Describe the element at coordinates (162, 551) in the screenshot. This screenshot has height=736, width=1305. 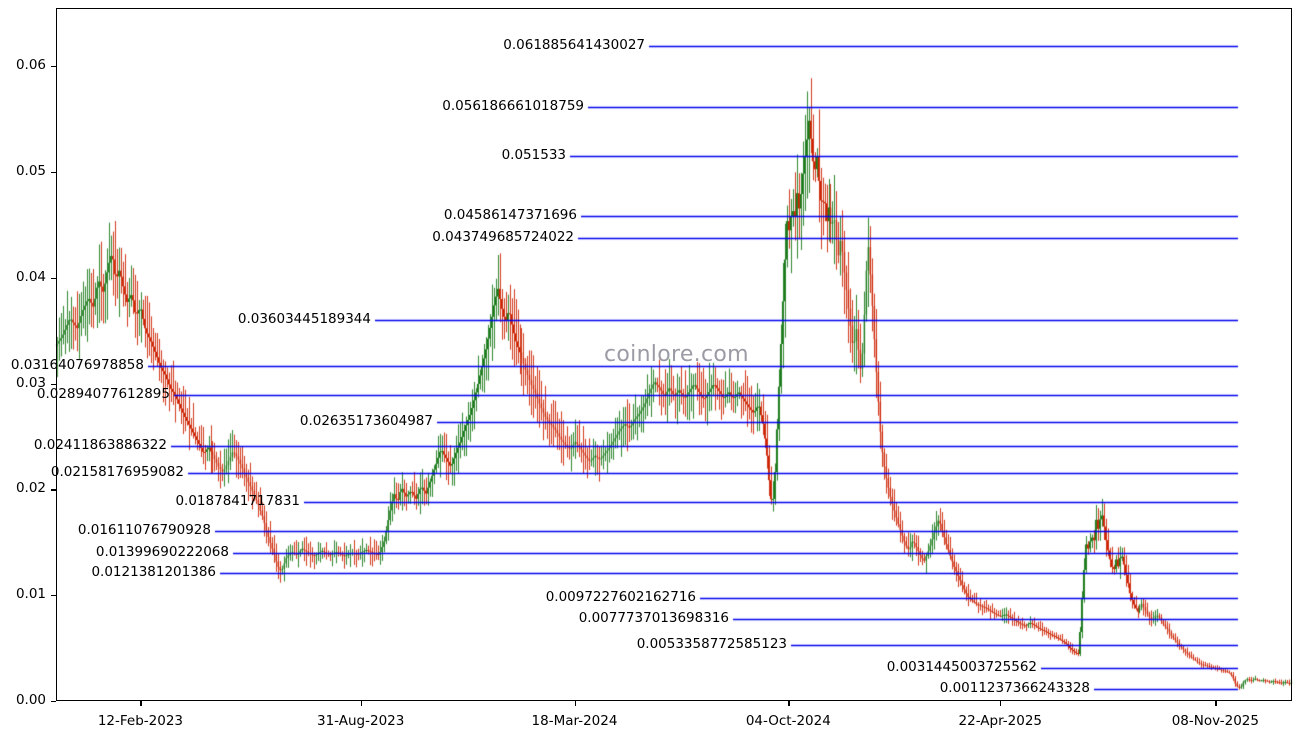
I see `level-price-label: 0.01399690222068` at that location.